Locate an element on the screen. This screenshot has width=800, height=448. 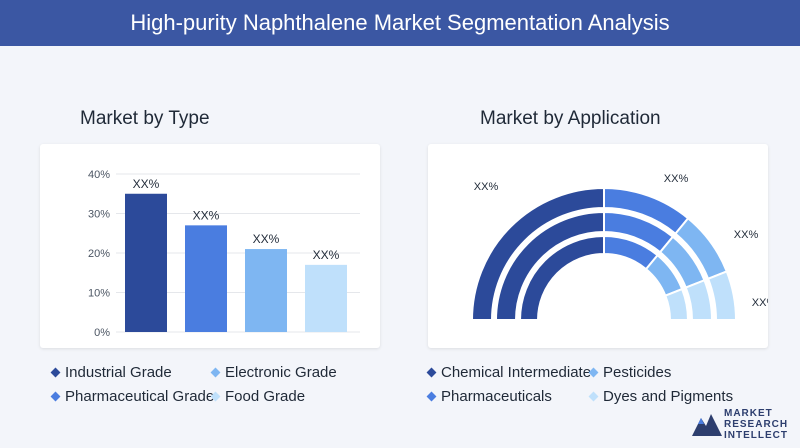
legend-item-chemical-intermediate: Chemical Intermediate is located at coordinates (508, 372).